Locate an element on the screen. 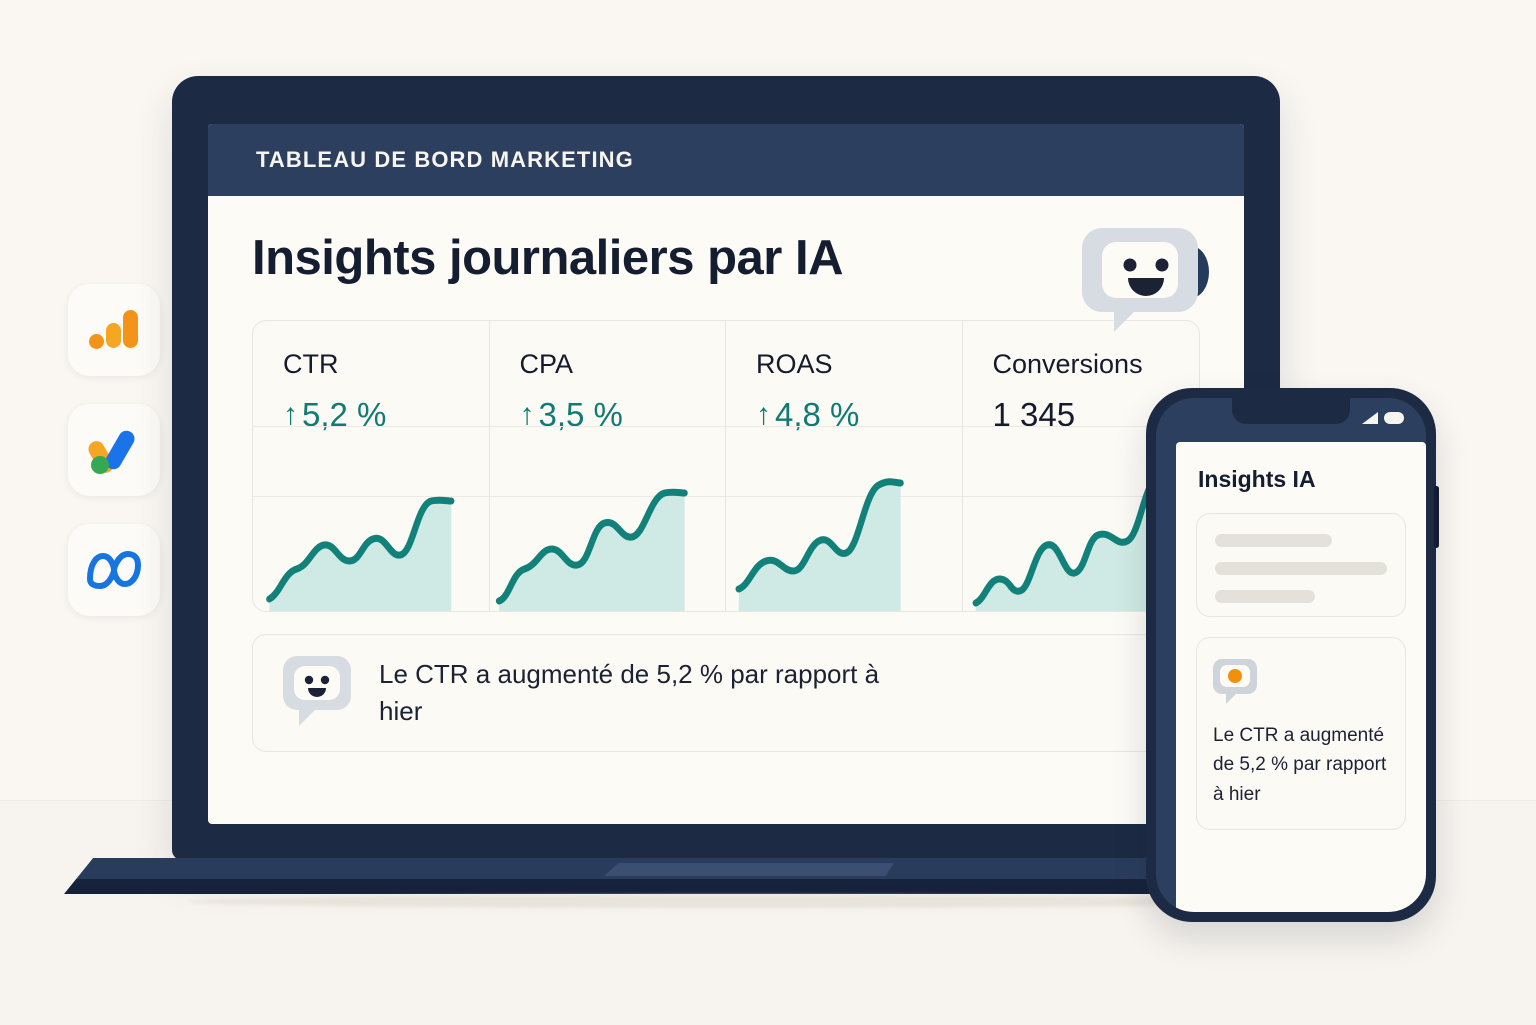 The image size is (1536, 1025). phone-notch is located at coordinates (1291, 411).